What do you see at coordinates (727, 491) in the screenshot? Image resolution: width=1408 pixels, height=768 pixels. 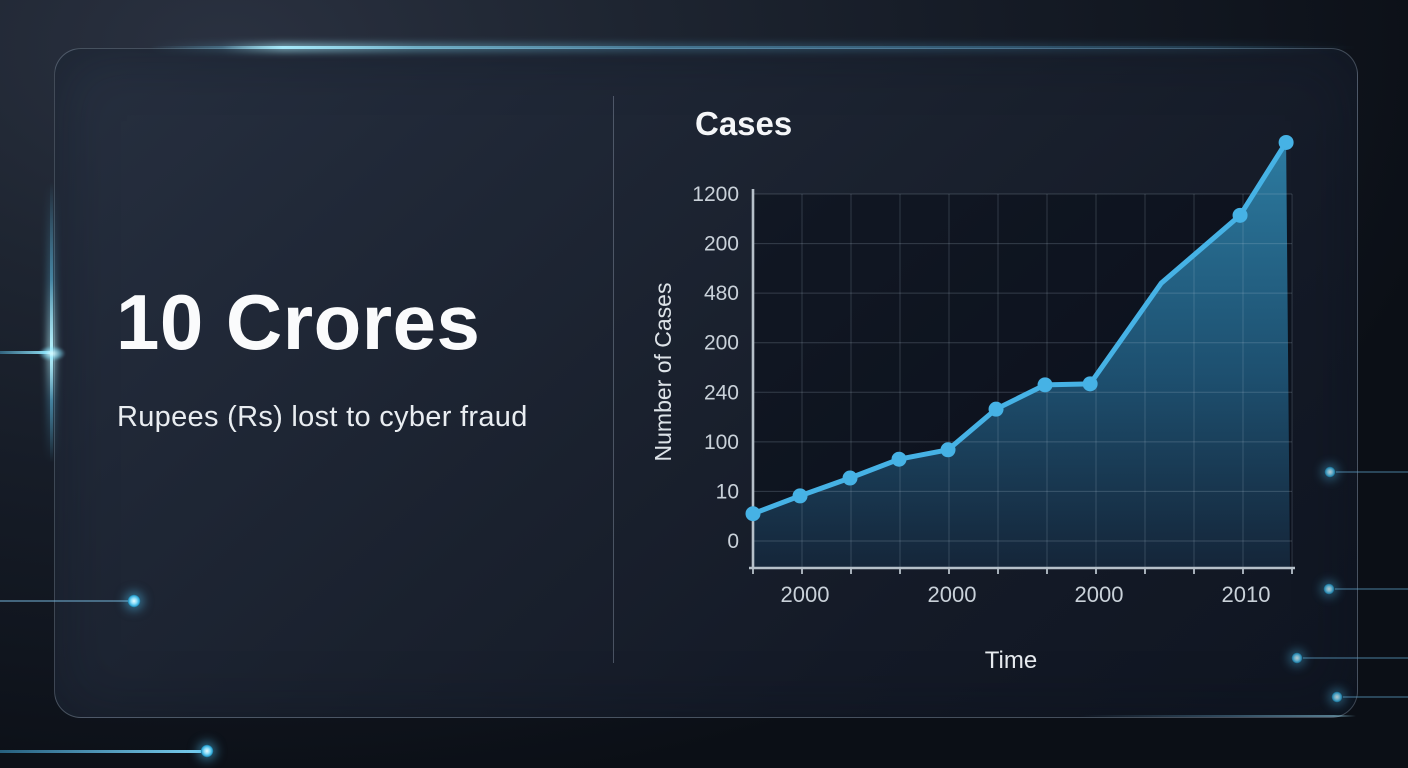 I see `y-tick-label: 10` at bounding box center [727, 491].